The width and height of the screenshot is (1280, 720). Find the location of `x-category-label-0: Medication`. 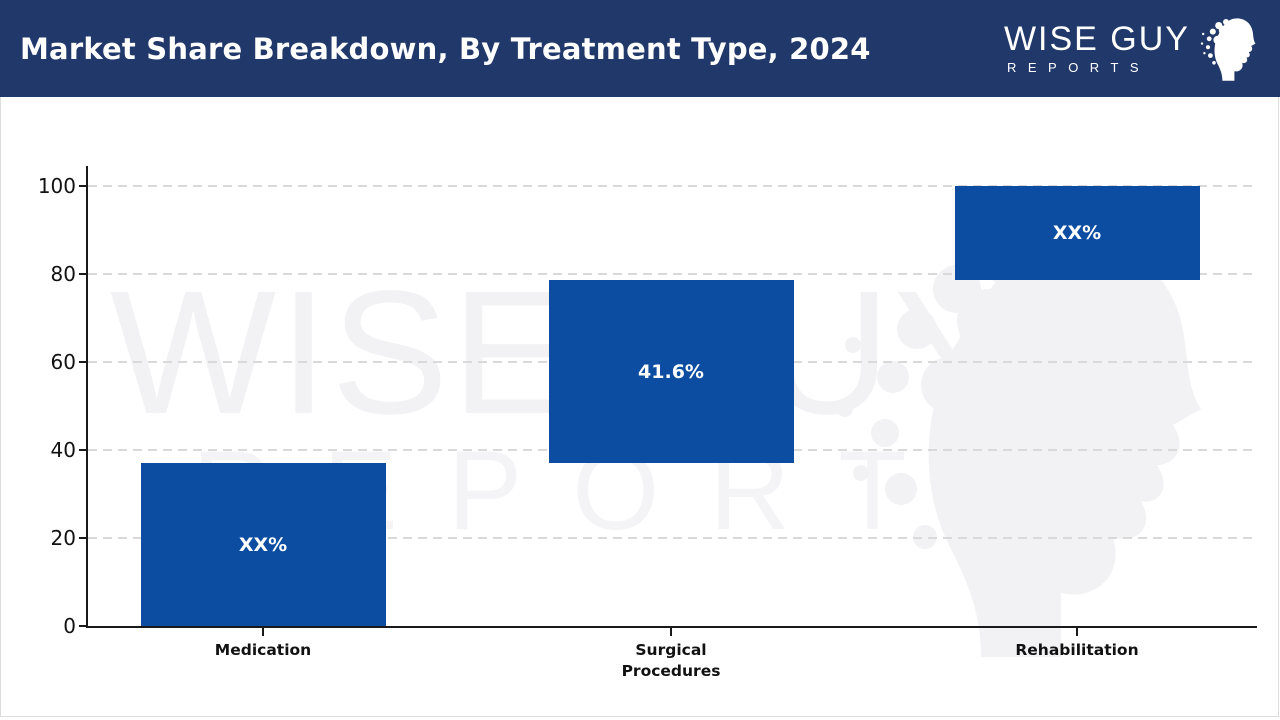

x-category-label-0: Medication is located at coordinates (263, 650).